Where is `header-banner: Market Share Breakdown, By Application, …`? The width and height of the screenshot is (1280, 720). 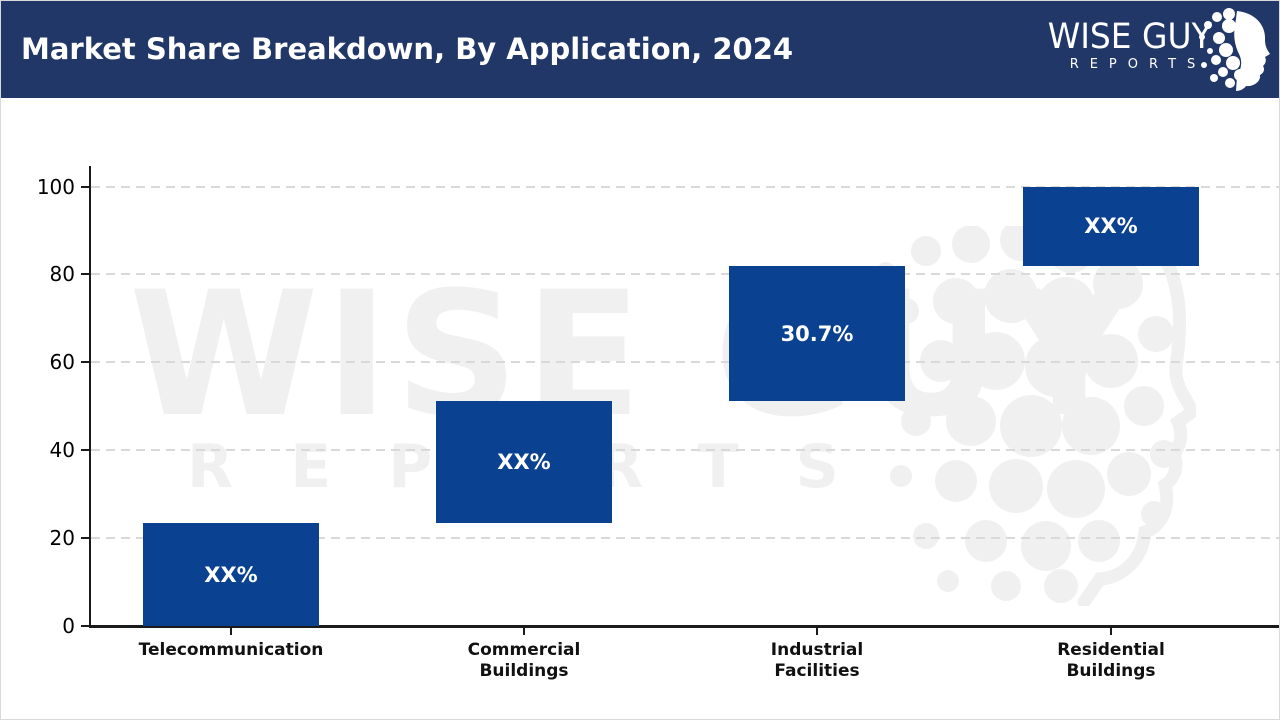
header-banner: Market Share Breakdown, By Application, … is located at coordinates (640, 49).